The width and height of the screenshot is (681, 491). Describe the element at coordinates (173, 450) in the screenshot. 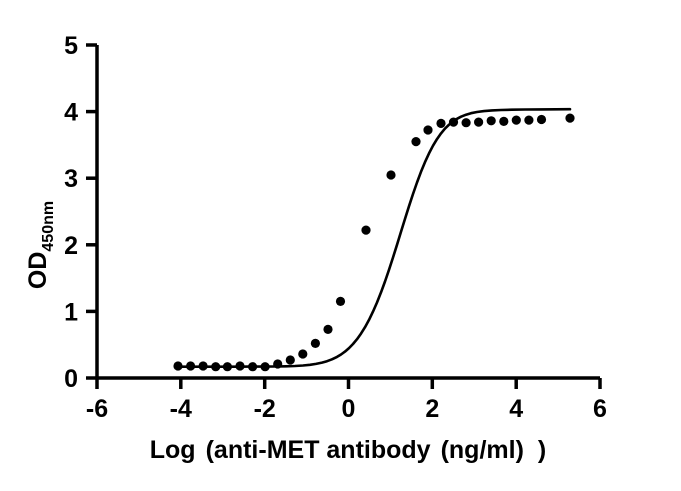

I see `x-axis-title-log: Log` at that location.